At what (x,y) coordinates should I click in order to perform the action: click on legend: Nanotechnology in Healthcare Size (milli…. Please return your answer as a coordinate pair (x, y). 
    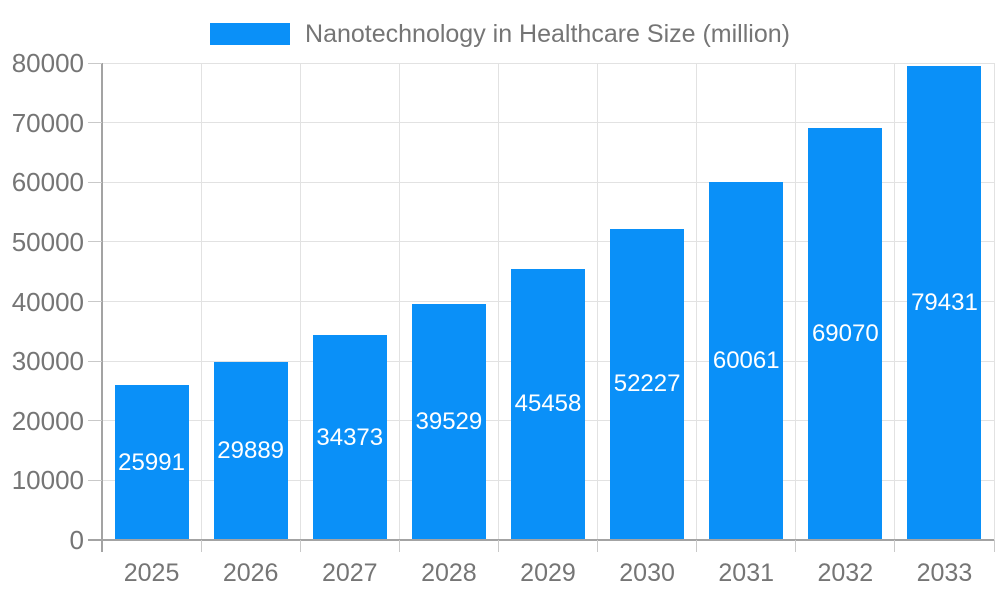
    Looking at the image, I should click on (500, 34).